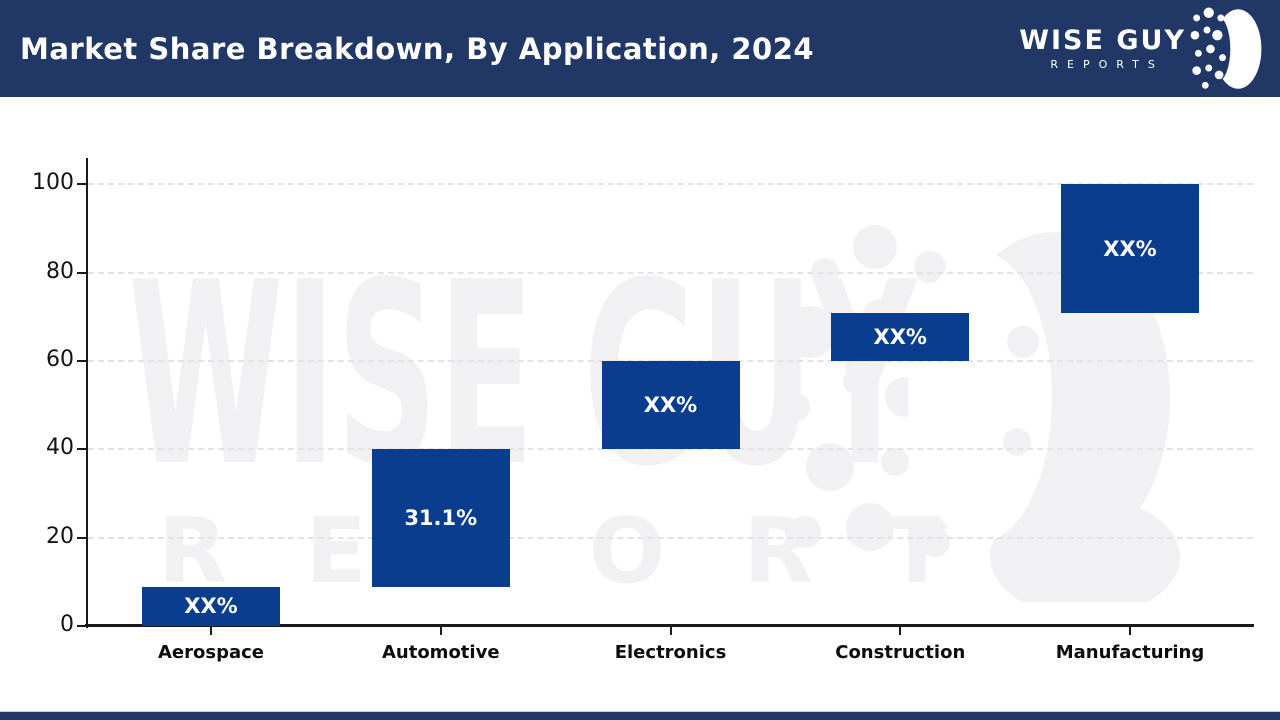  I want to click on y-axis-tick-label: 80, so click(60, 271).